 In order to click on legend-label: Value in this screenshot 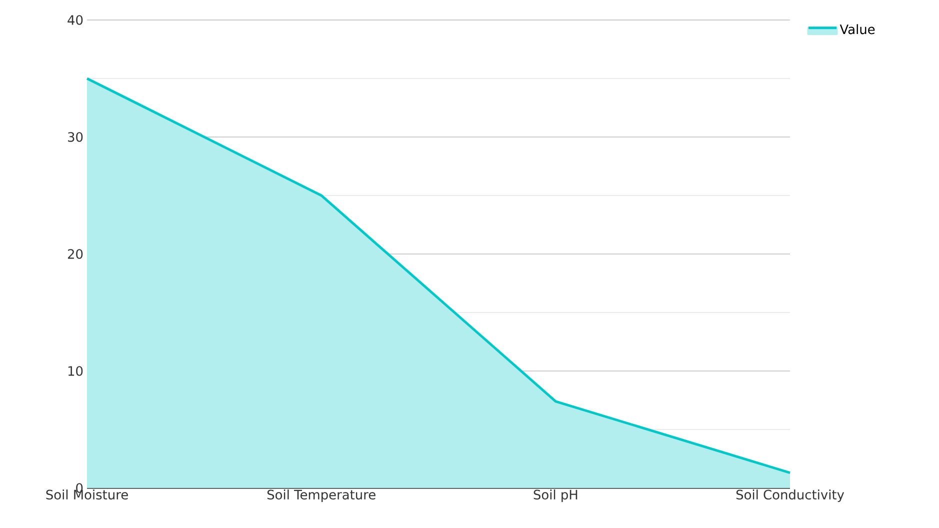, I will do `click(857, 29)`.